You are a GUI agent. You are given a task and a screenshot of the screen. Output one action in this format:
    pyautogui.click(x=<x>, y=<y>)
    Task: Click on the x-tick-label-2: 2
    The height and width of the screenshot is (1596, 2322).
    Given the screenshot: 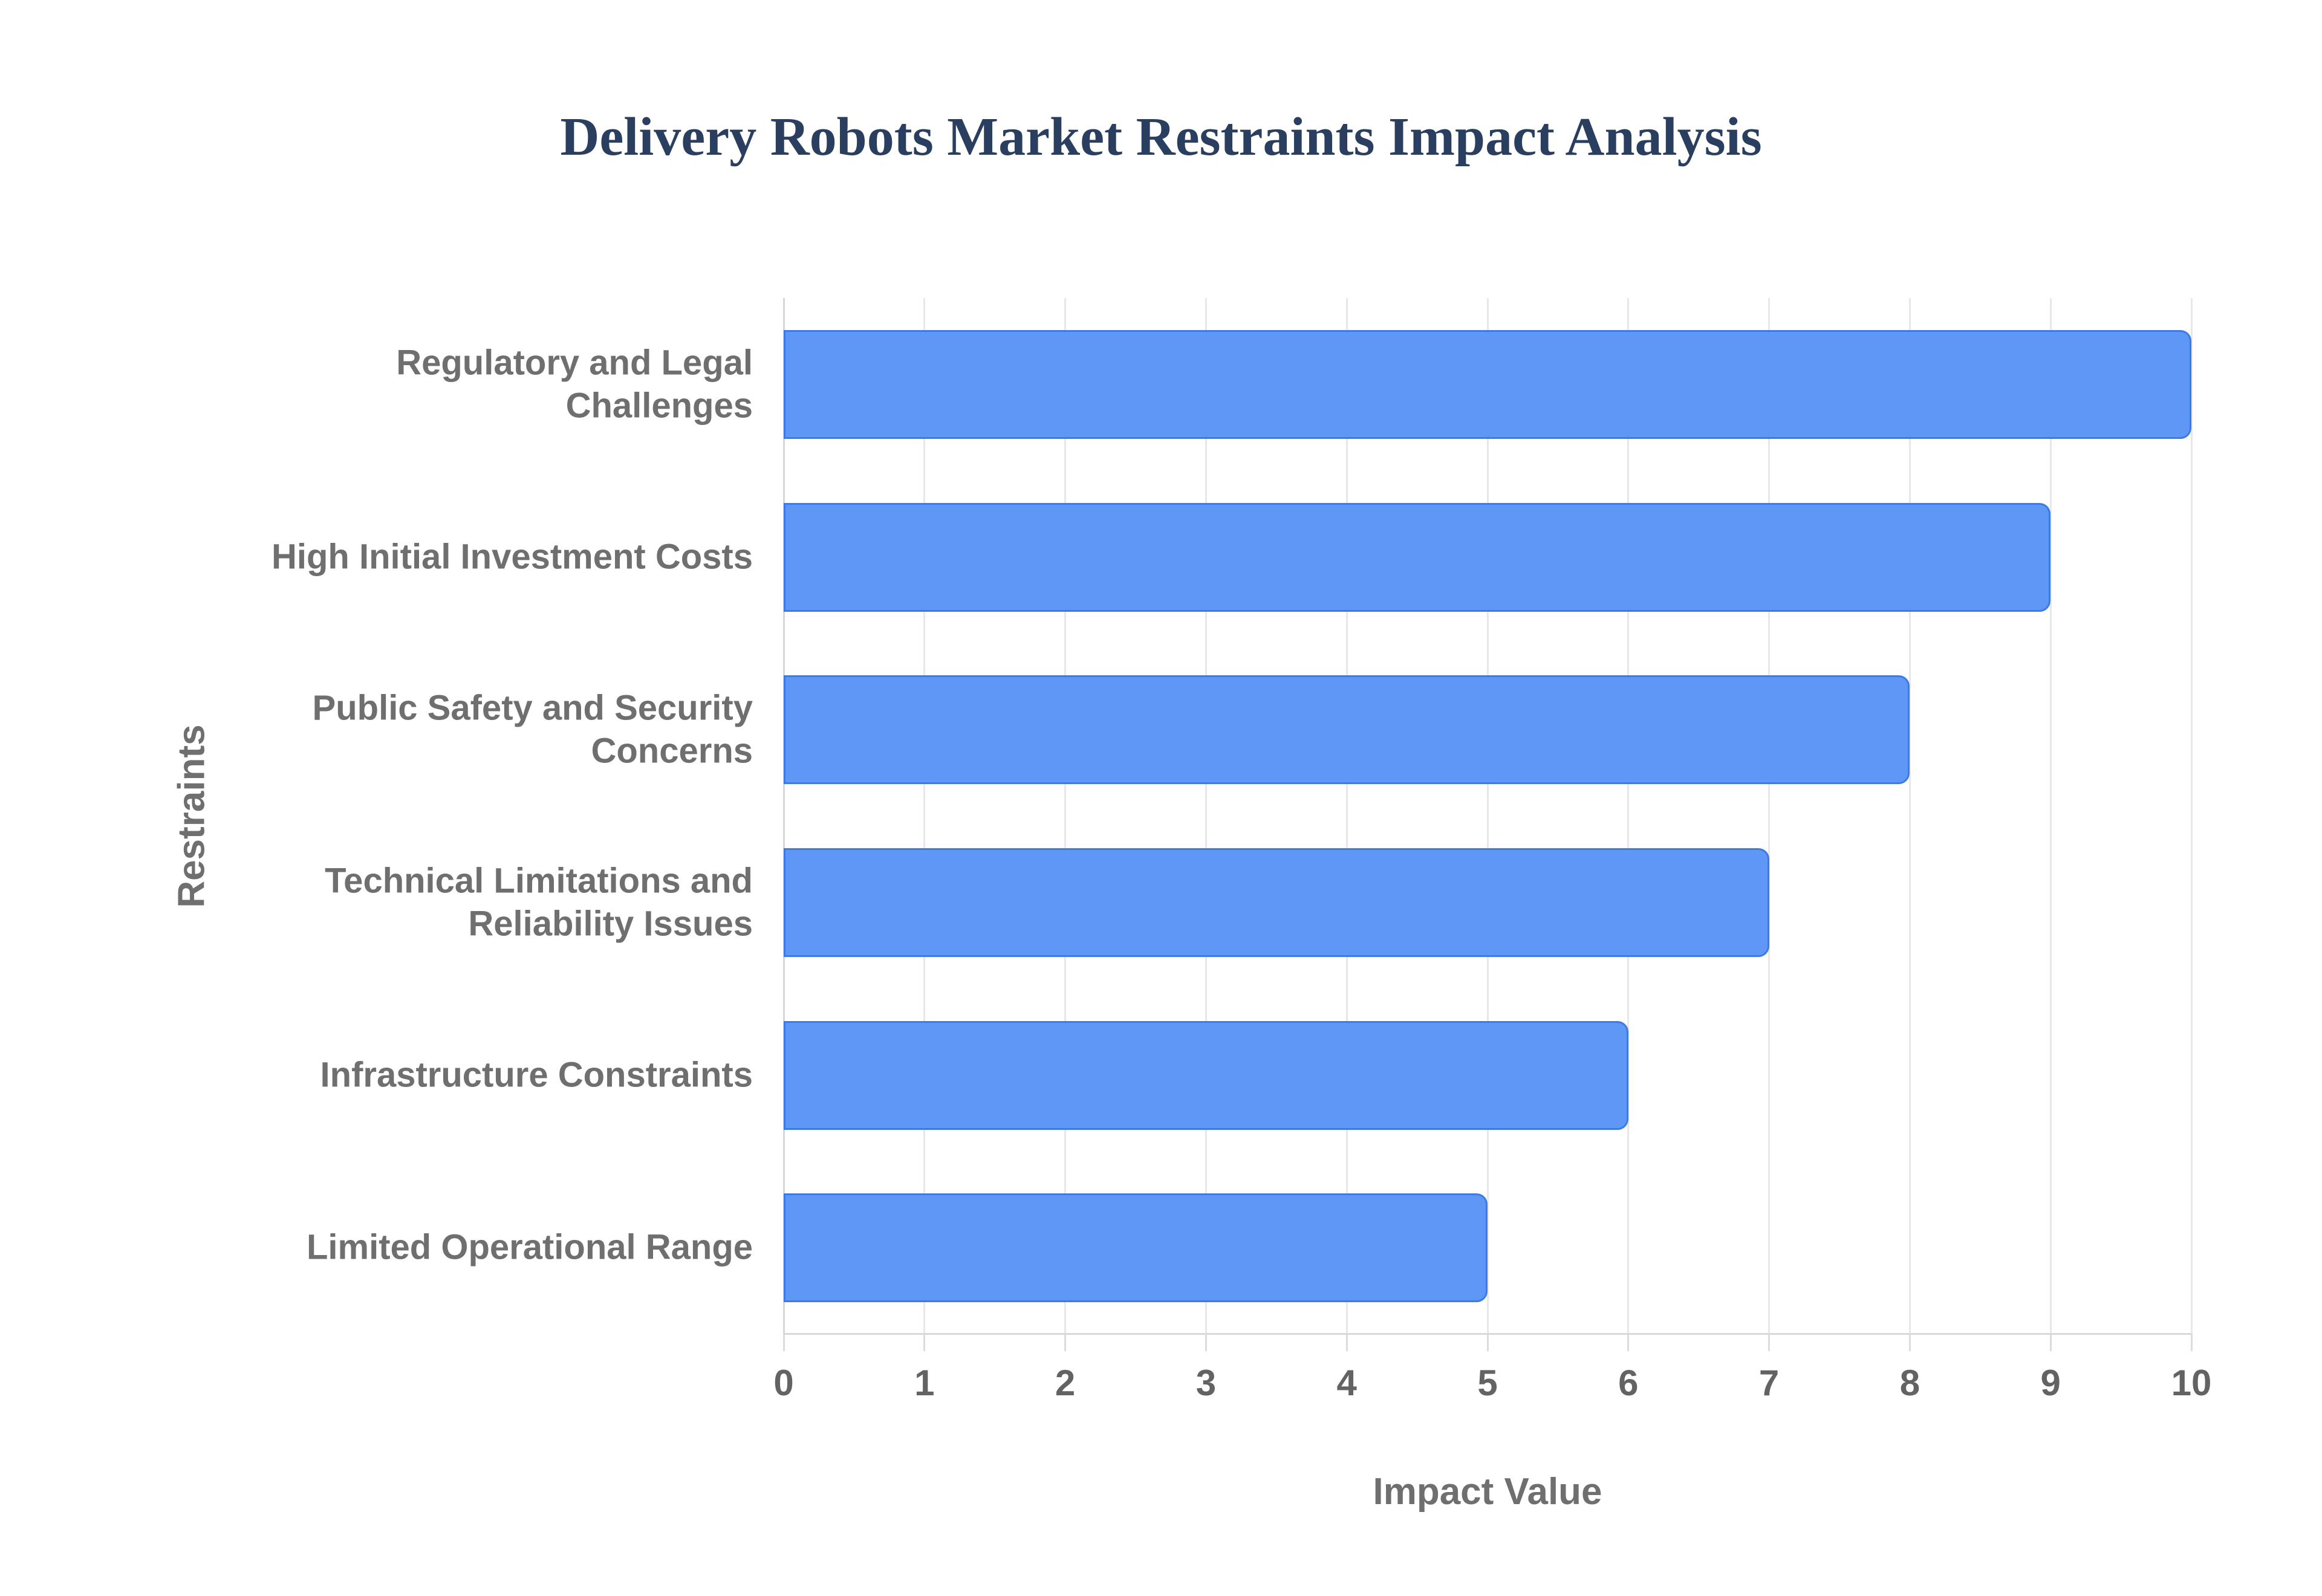 What is the action you would take?
    pyautogui.click(x=1065, y=1383)
    